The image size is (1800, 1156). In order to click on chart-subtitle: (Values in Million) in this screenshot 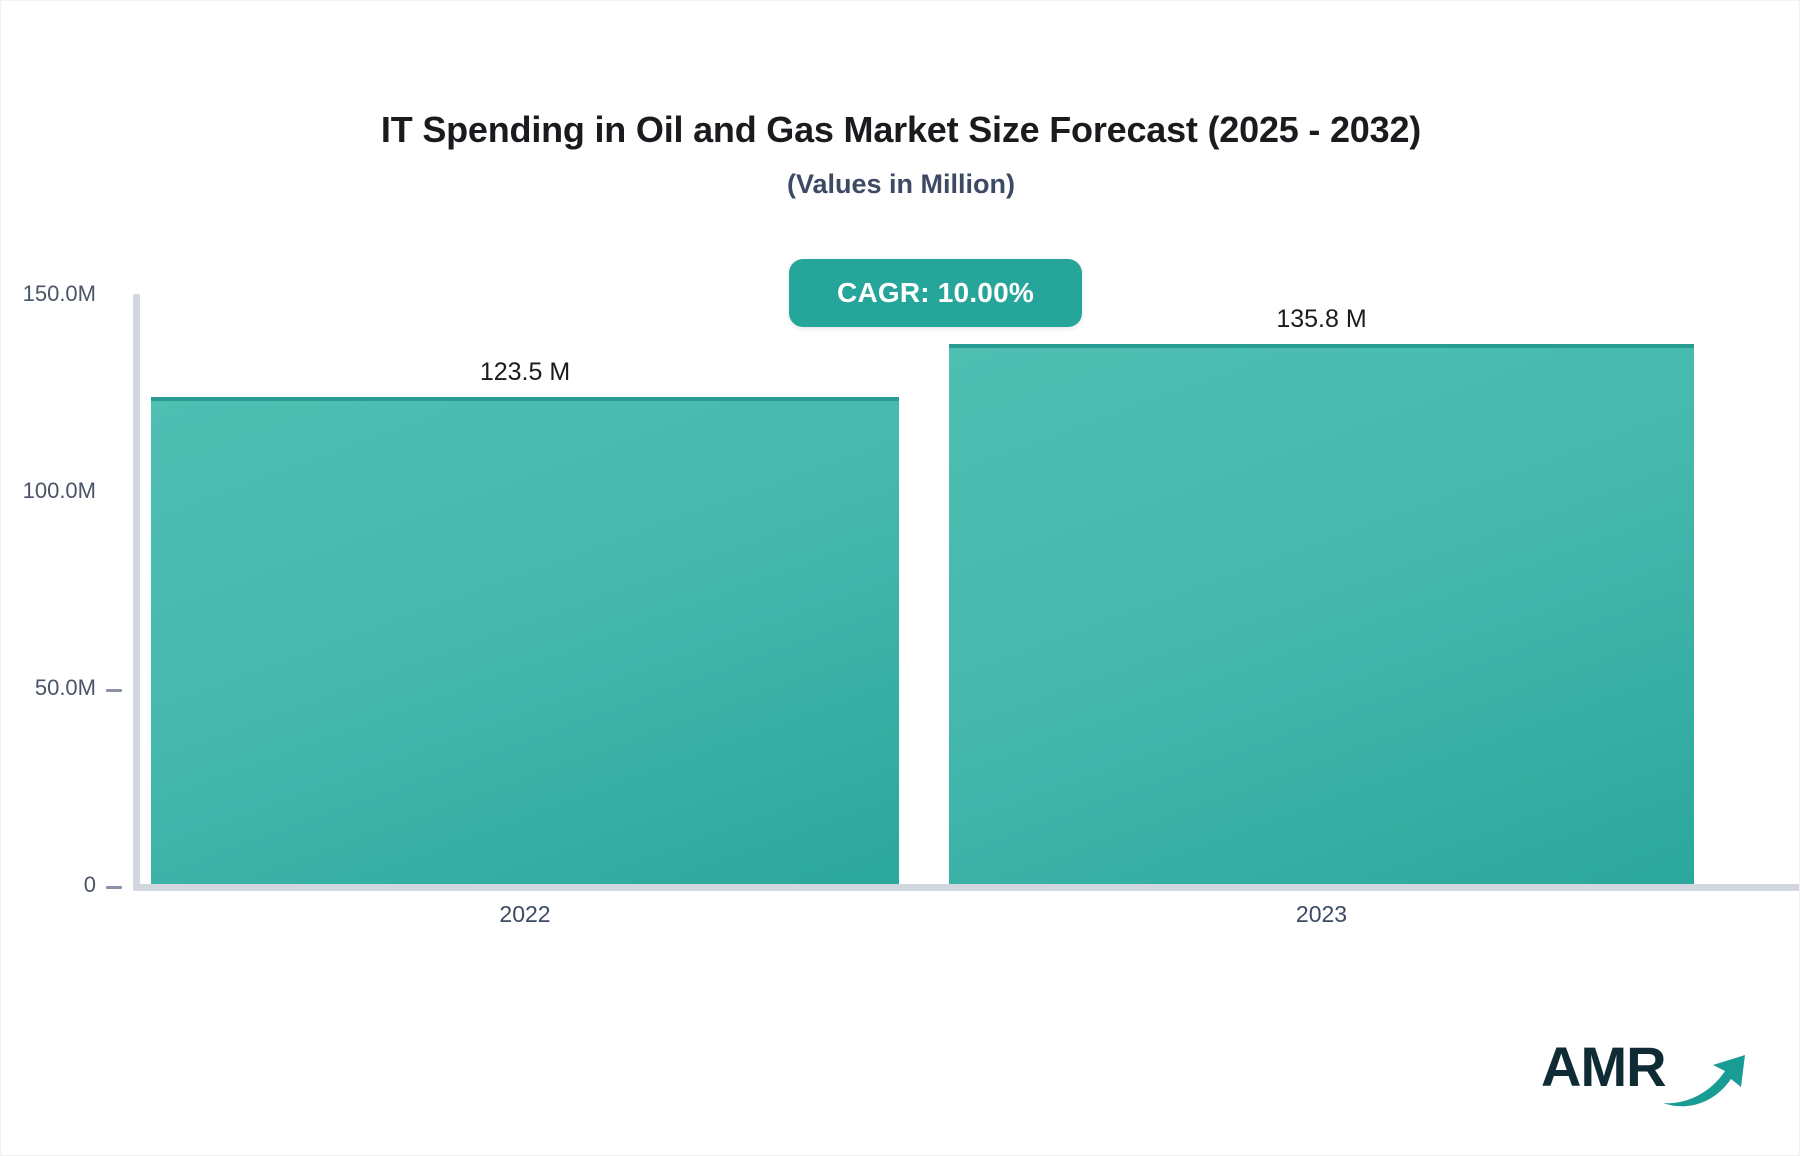, I will do `click(901, 184)`.